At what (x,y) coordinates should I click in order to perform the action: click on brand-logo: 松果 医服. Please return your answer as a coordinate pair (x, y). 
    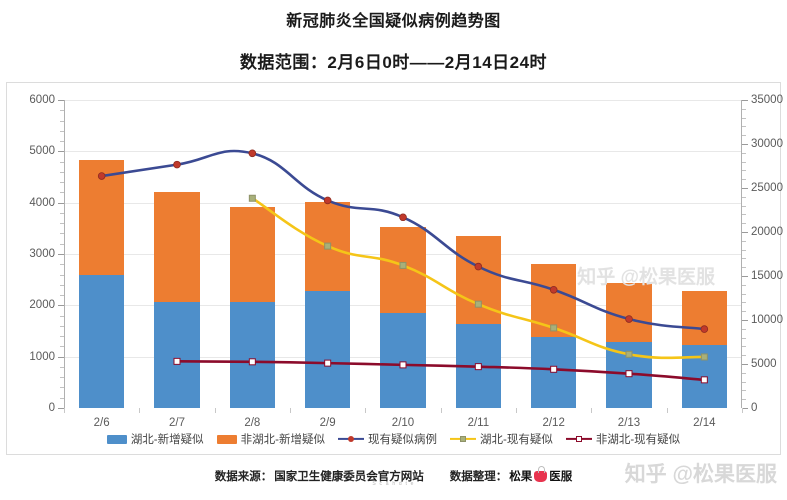
    Looking at the image, I should click on (541, 474).